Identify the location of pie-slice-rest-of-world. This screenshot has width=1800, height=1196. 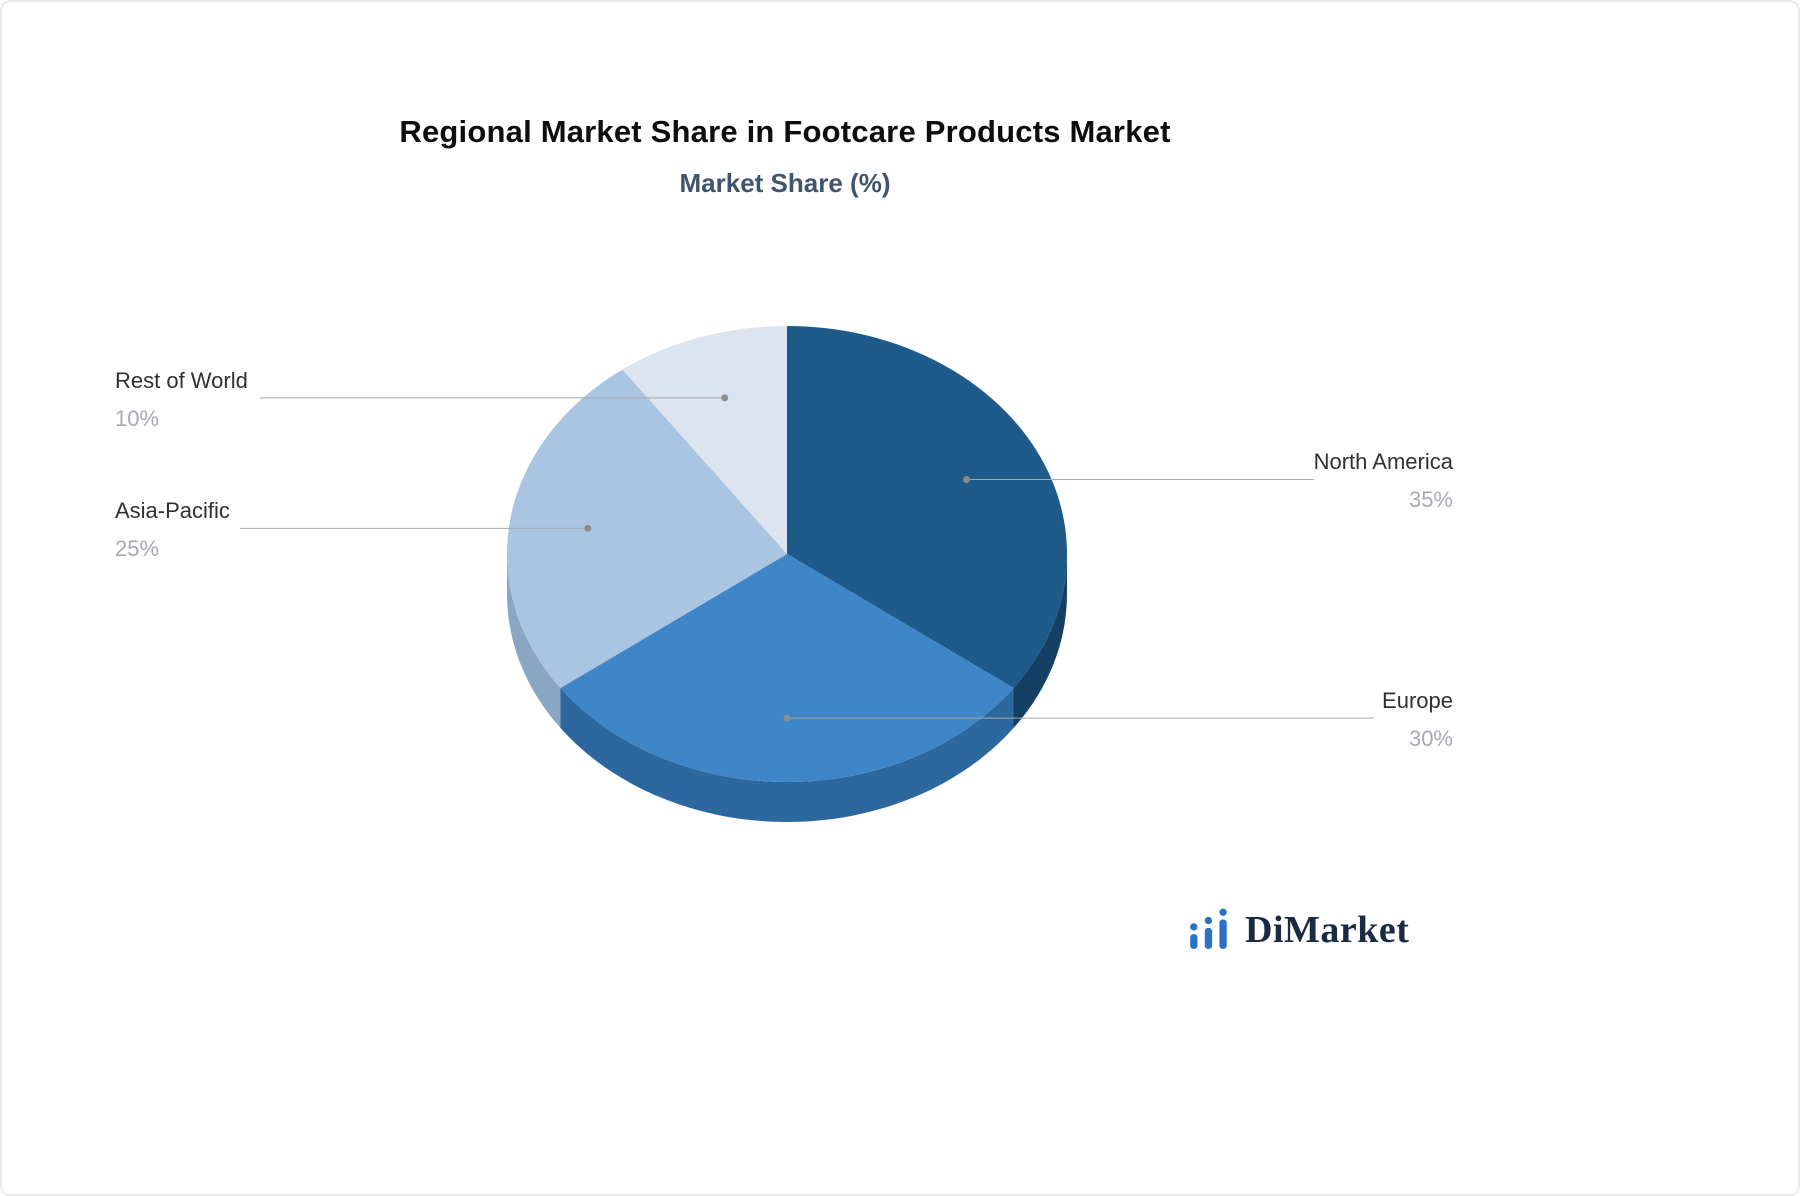
(704, 440).